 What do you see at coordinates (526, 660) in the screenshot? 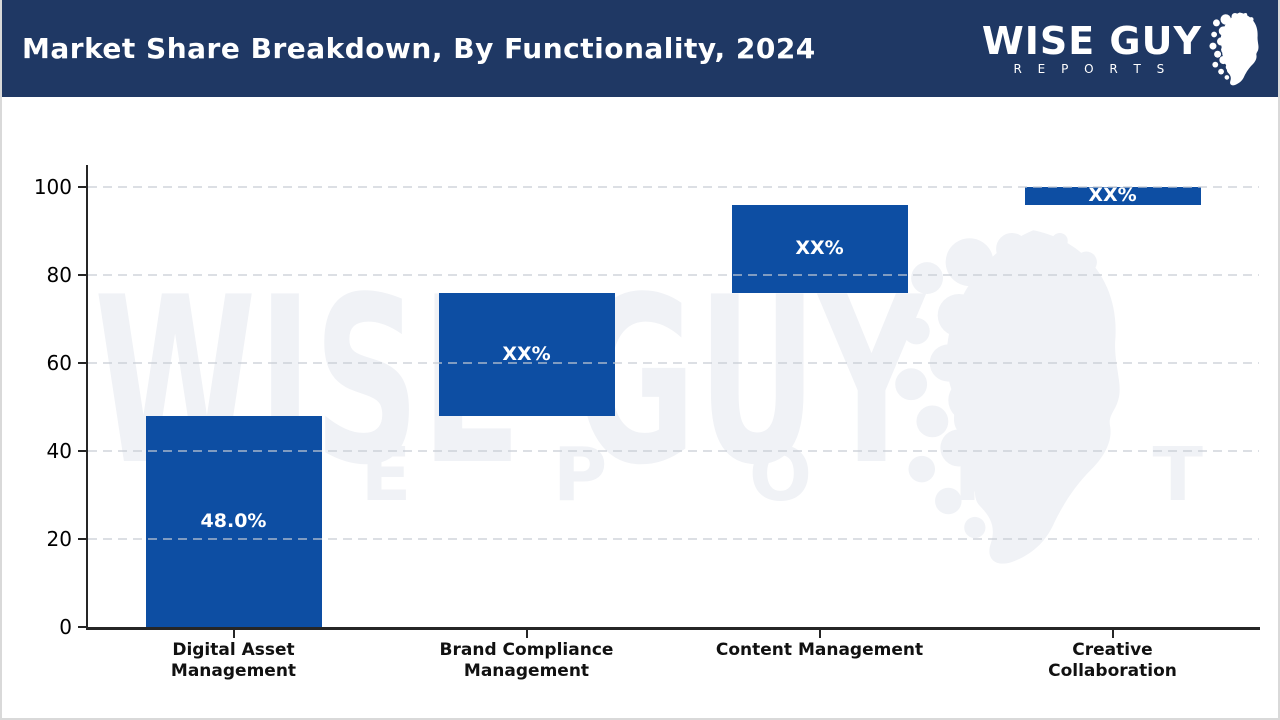
I see `x-category-label: Brand Compliance Management` at bounding box center [526, 660].